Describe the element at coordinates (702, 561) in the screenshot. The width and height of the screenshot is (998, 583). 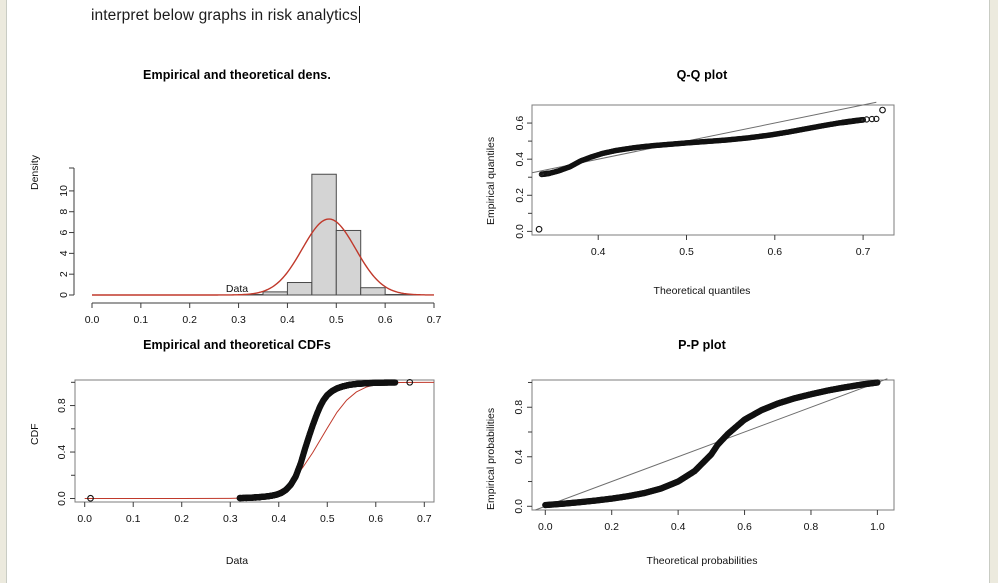
I see `pp-x-axis-label: Theoretical probabilities` at that location.